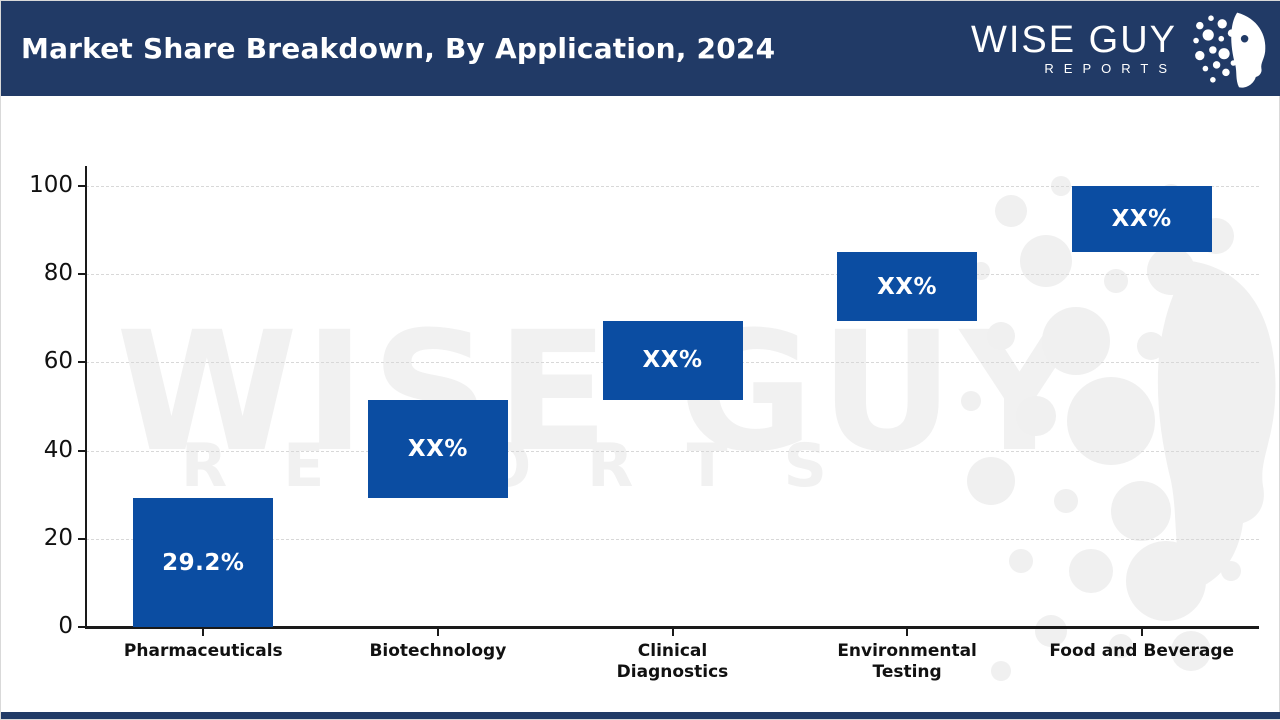  I want to click on bar-pharmaceuticals: 29.2%, so click(203, 562).